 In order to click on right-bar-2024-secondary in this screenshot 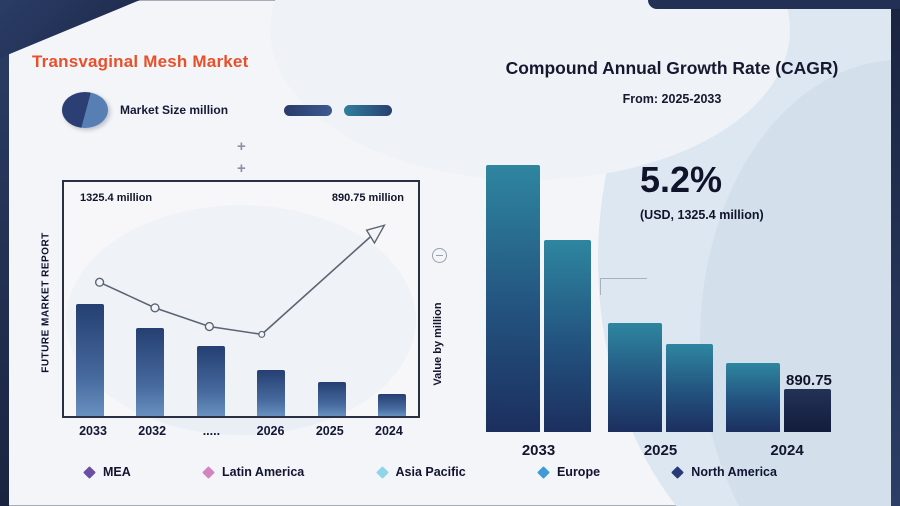, I will do `click(807, 410)`.